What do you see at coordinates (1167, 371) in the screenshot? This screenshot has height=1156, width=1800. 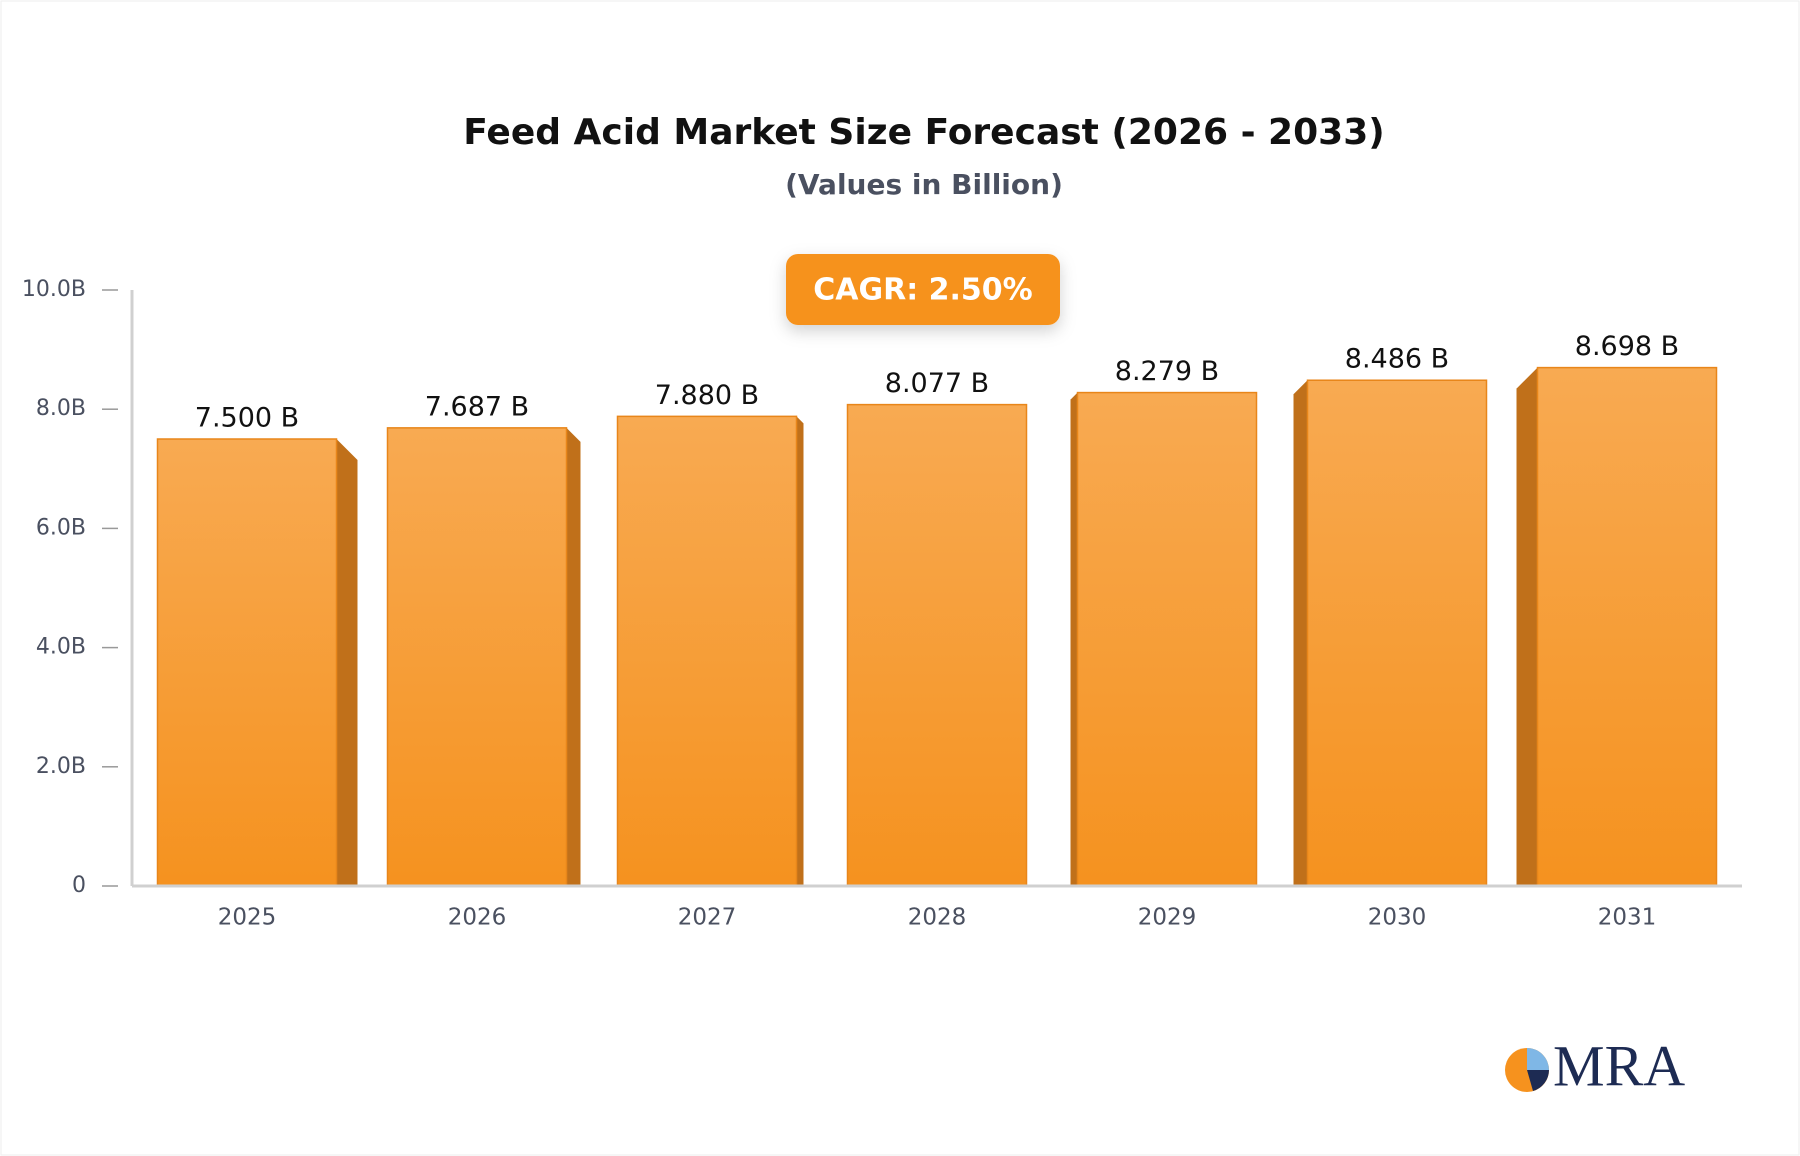 I see `value-label: 8.279 B` at bounding box center [1167, 371].